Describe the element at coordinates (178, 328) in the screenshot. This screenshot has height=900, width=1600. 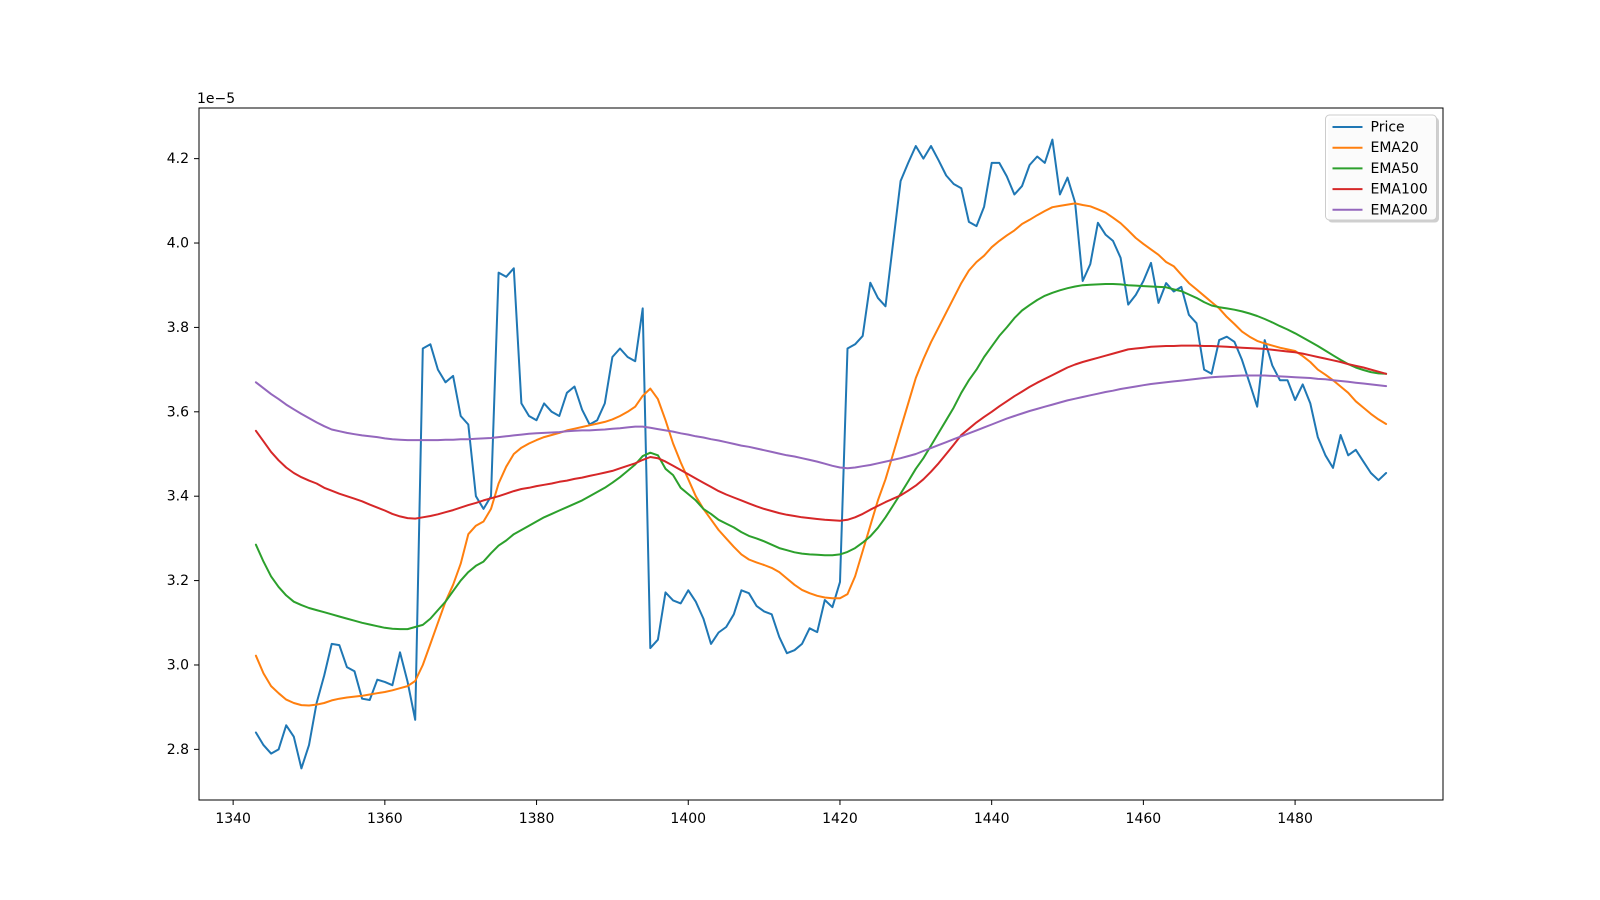
I see `y-tick-label: 3.8` at that location.